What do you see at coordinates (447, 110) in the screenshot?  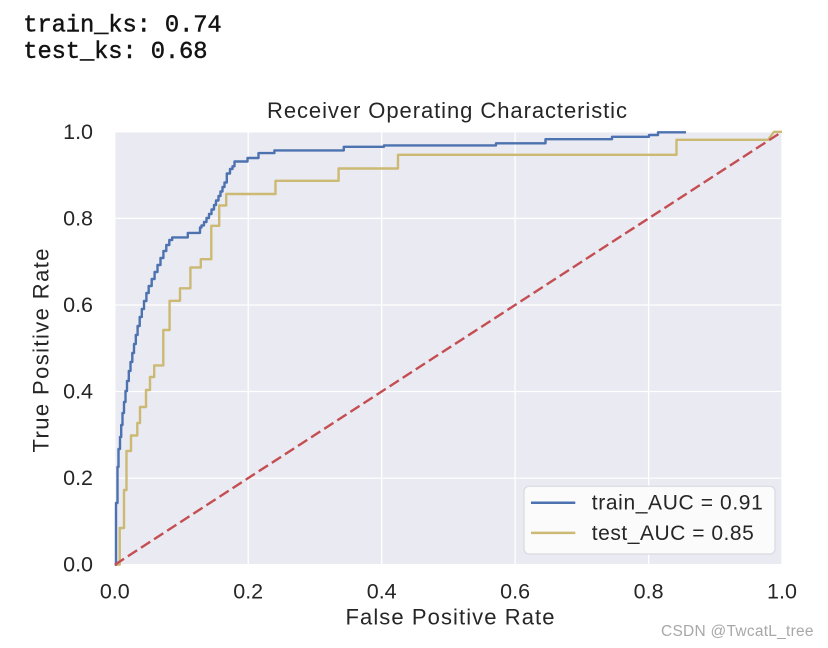 I see `svg-text:Receiver Operating Characteris: Receiver Operating Characteristic` at bounding box center [447, 110].